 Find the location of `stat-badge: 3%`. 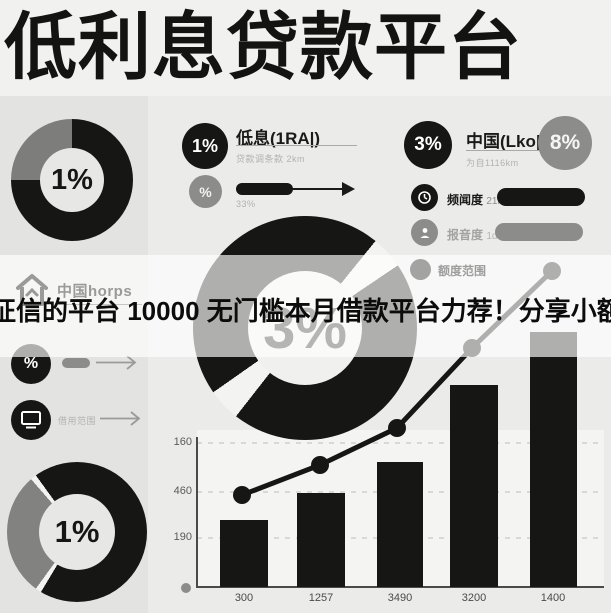

stat-badge: 3% is located at coordinates (428, 145).